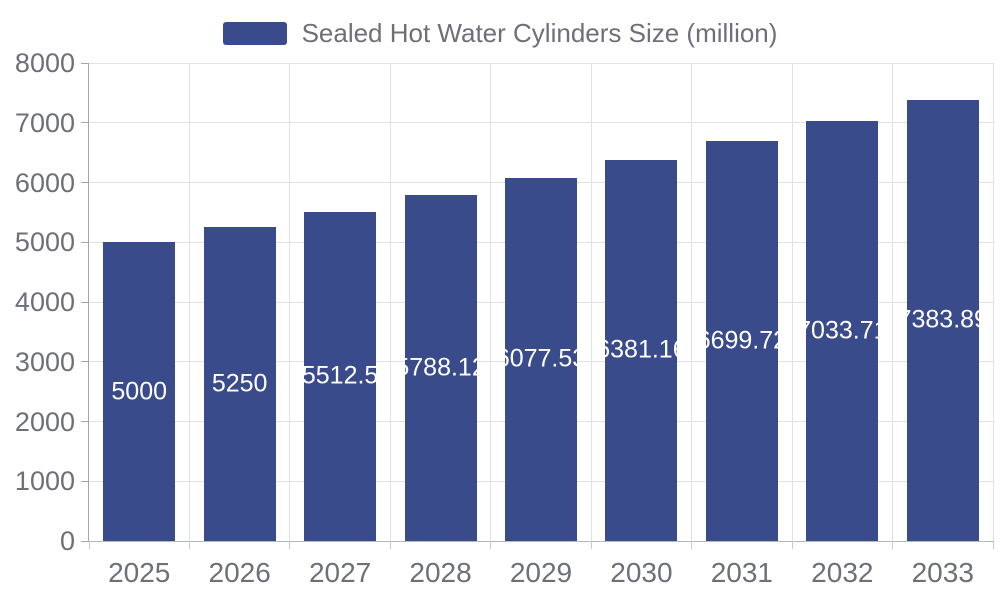 Image resolution: width=1000 pixels, height=600 pixels. I want to click on y-tick-label: 7000, so click(44, 122).